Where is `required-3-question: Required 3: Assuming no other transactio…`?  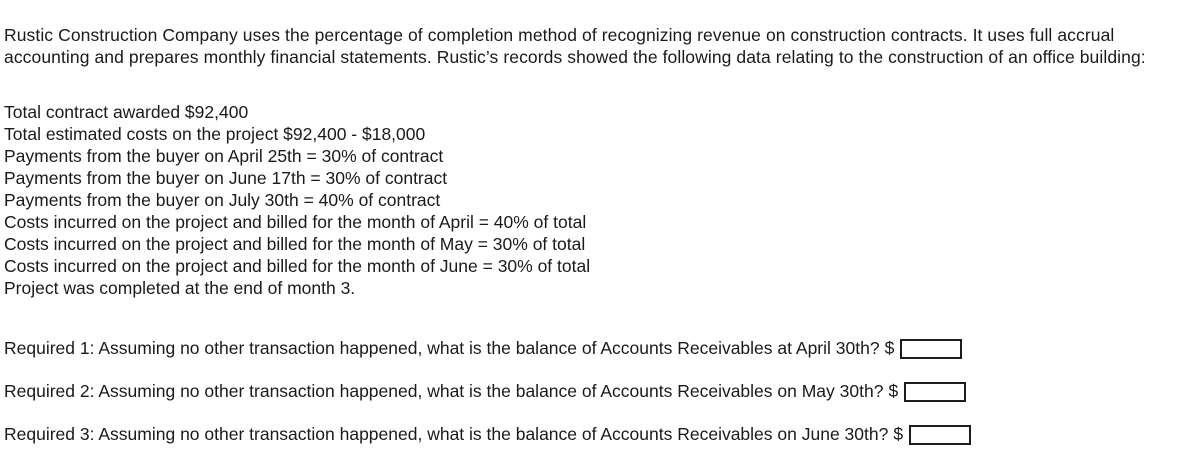
required-3-question: Required 3: Assuming no other transactio… is located at coordinates (446, 434).